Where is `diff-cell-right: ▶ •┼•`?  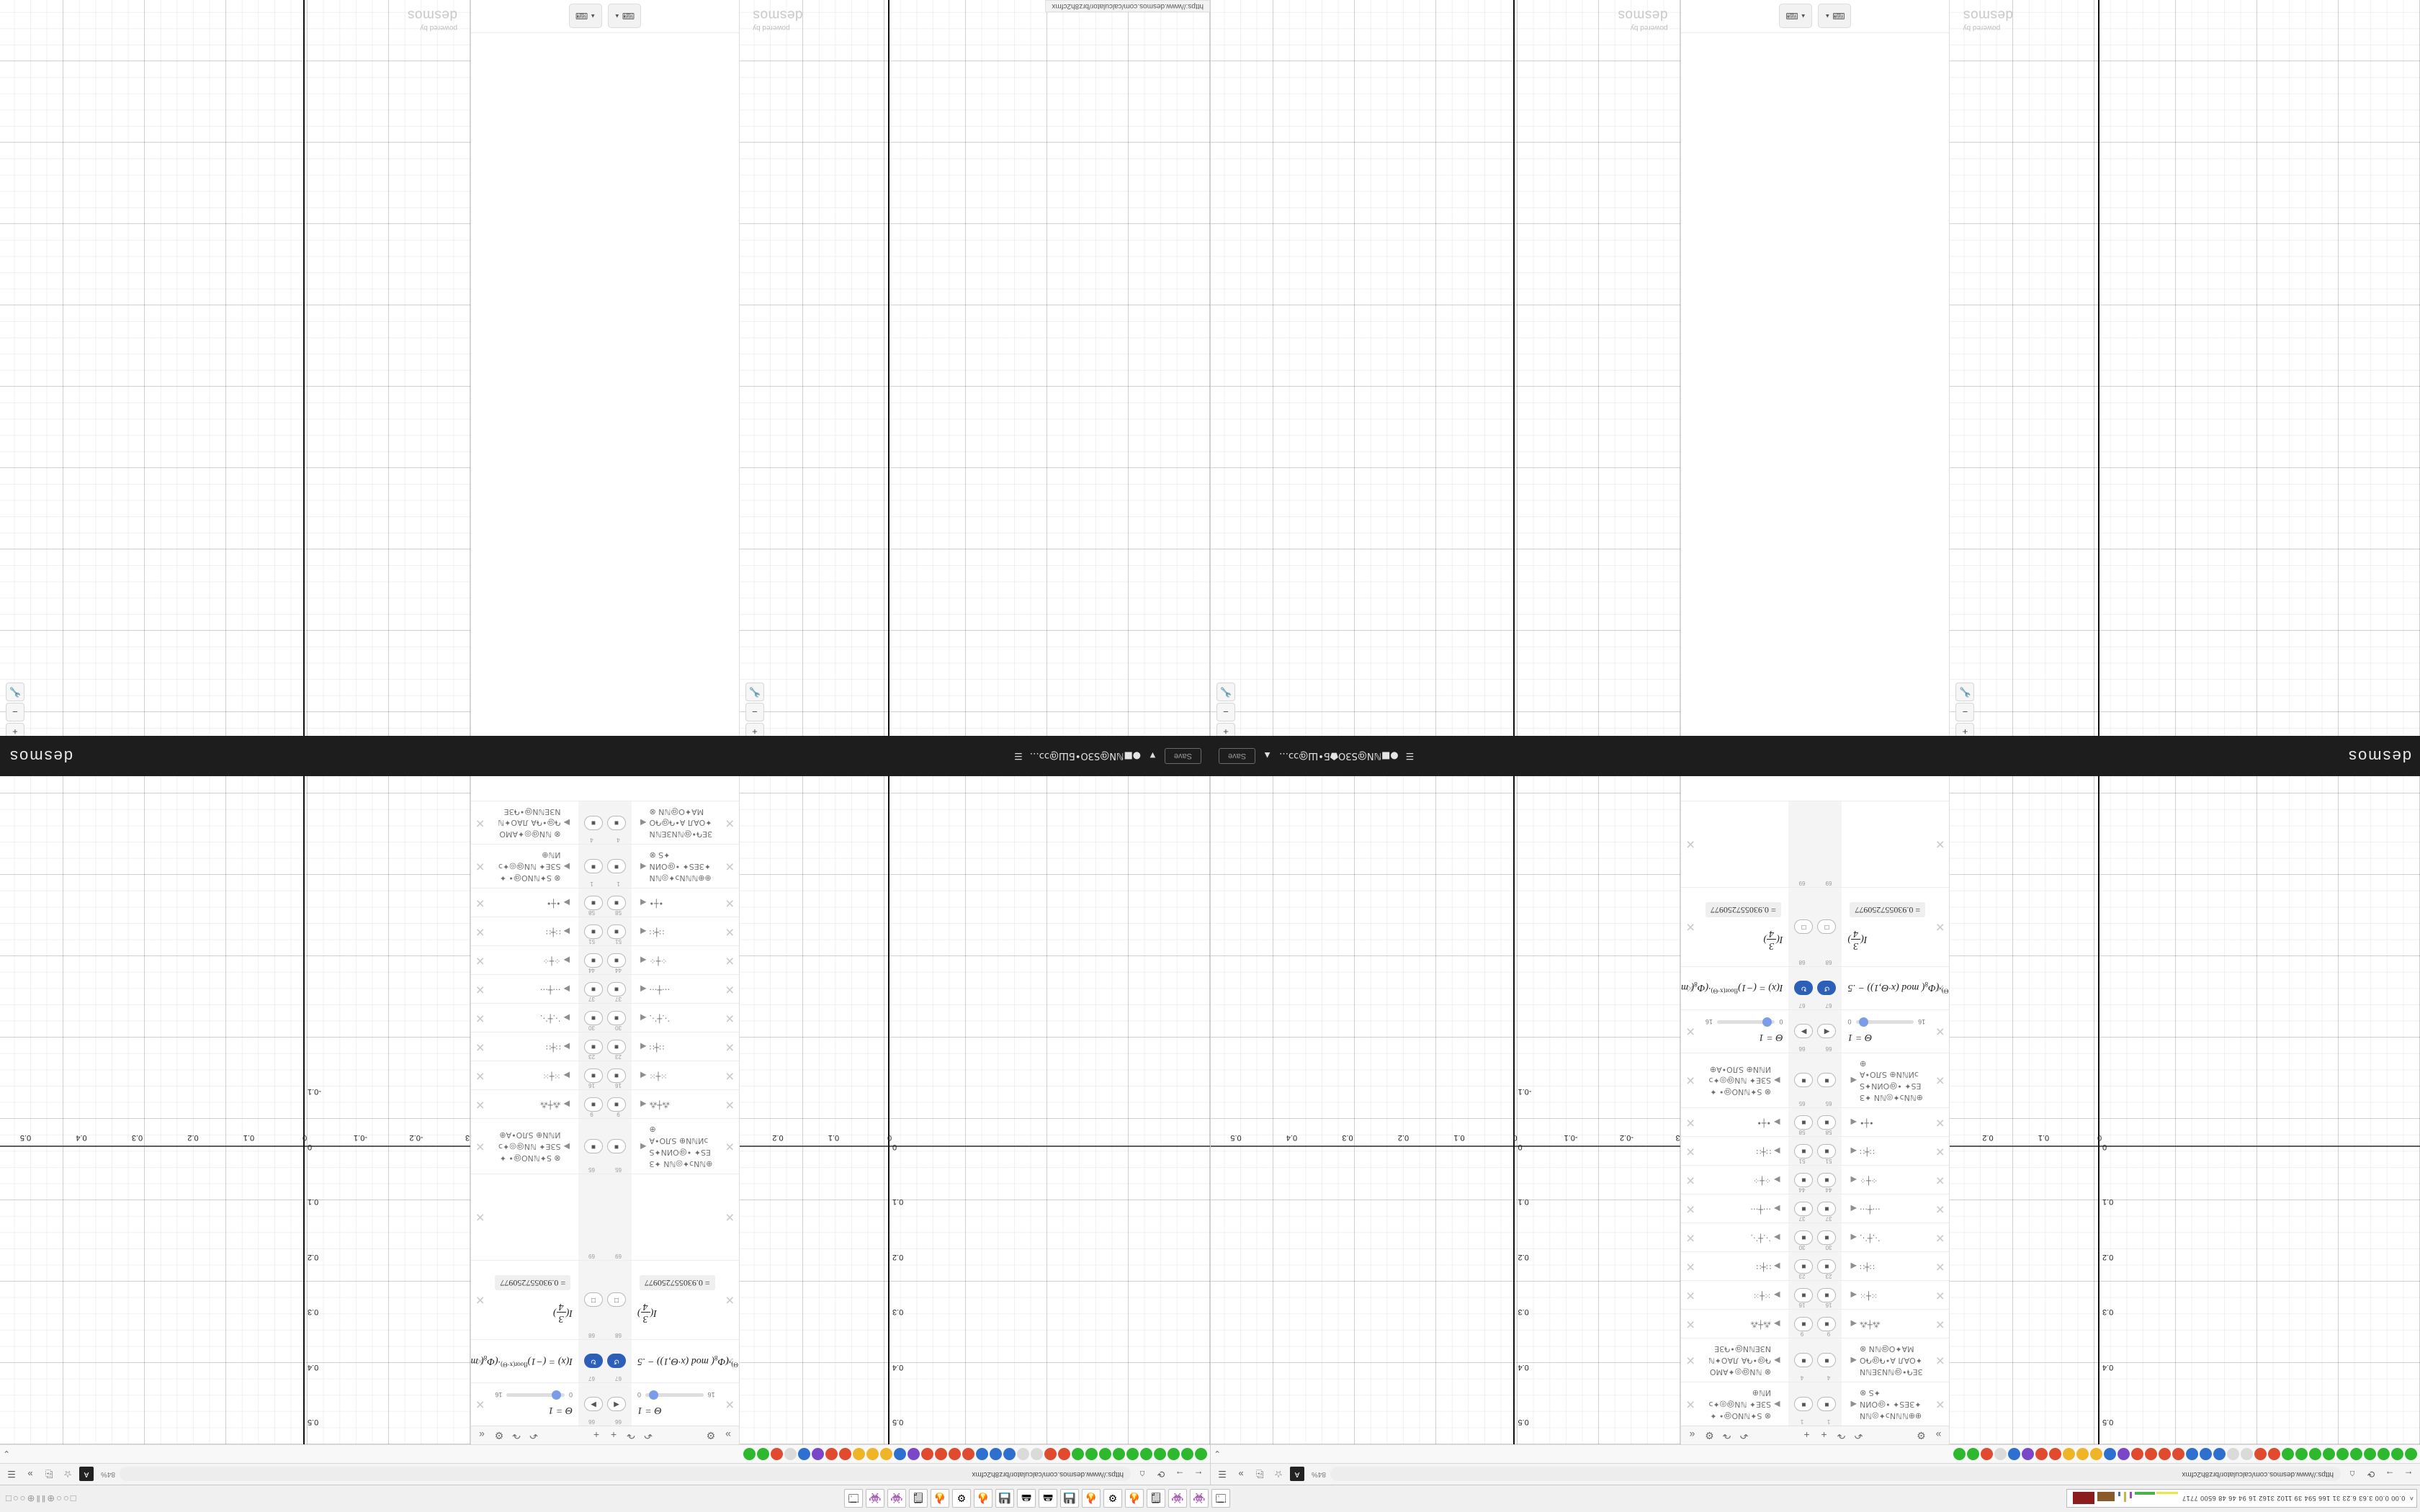 diff-cell-right: ▶ •┼• is located at coordinates (1744, 1122).